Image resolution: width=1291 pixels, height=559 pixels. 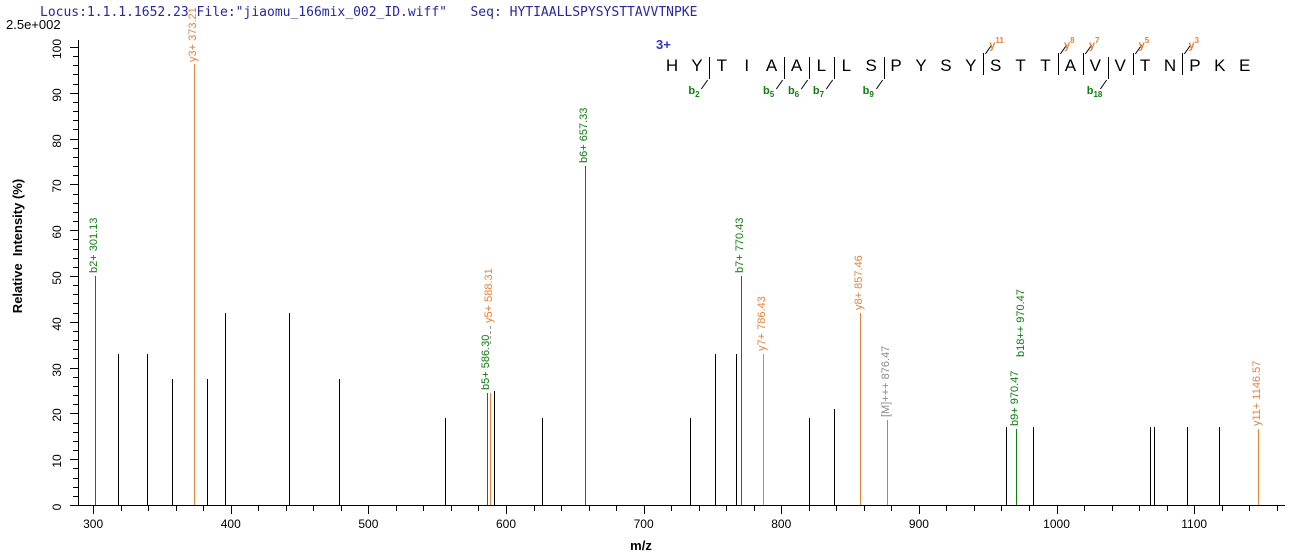 What do you see at coordinates (57, 95) in the screenshot?
I see `y-tick-label: 90` at bounding box center [57, 95].